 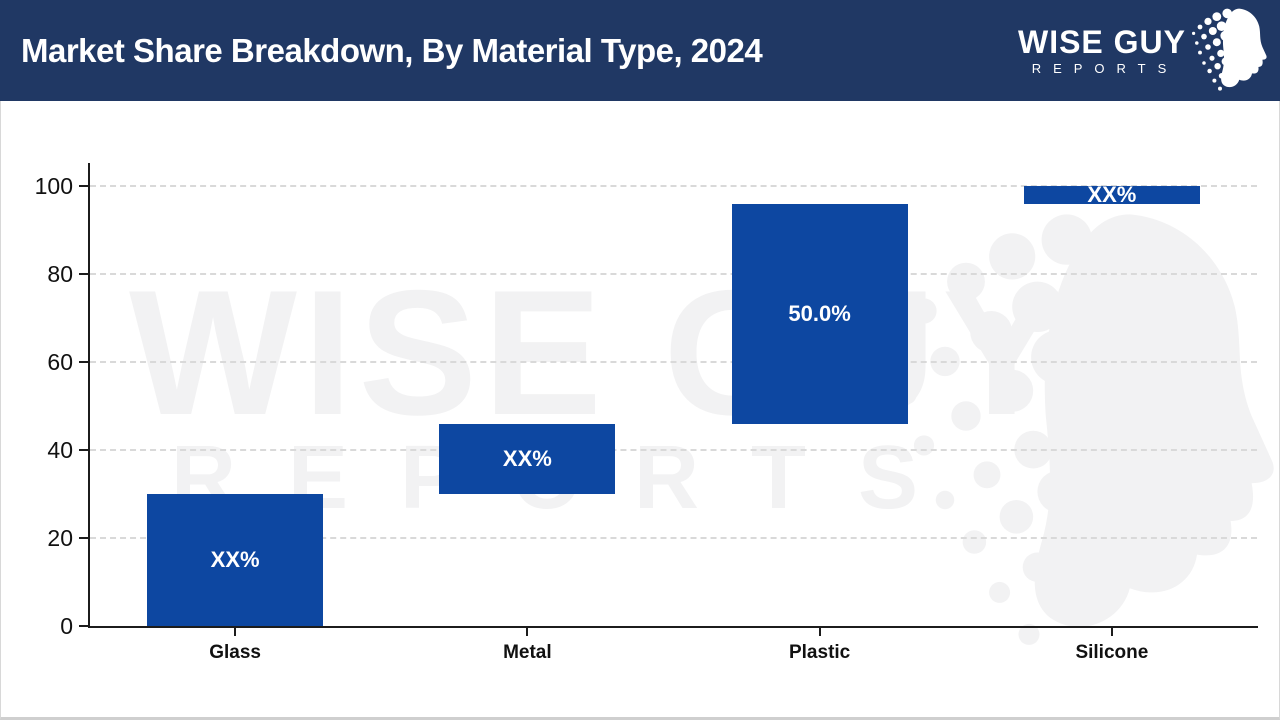 I want to click on x-tick-mark-glass, so click(x=235, y=632).